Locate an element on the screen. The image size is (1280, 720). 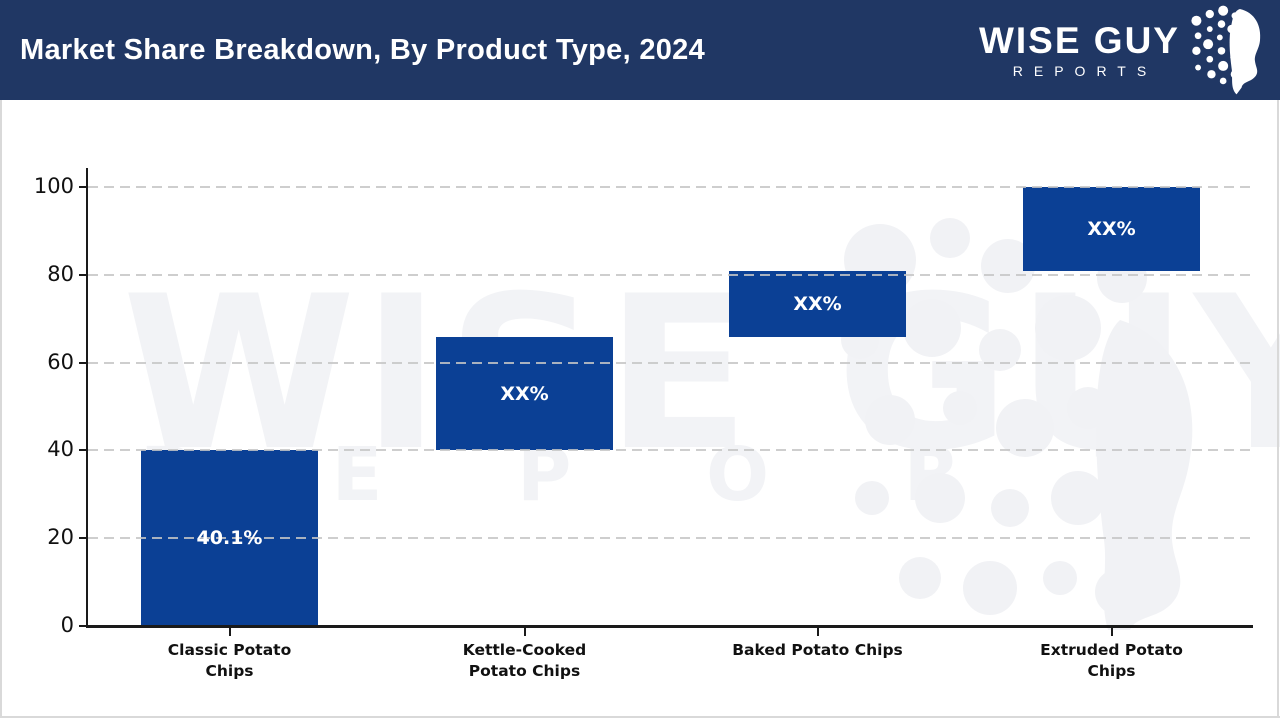
x-category-label-baked-potato-chips: Baked Potato Chips is located at coordinates (817, 650).